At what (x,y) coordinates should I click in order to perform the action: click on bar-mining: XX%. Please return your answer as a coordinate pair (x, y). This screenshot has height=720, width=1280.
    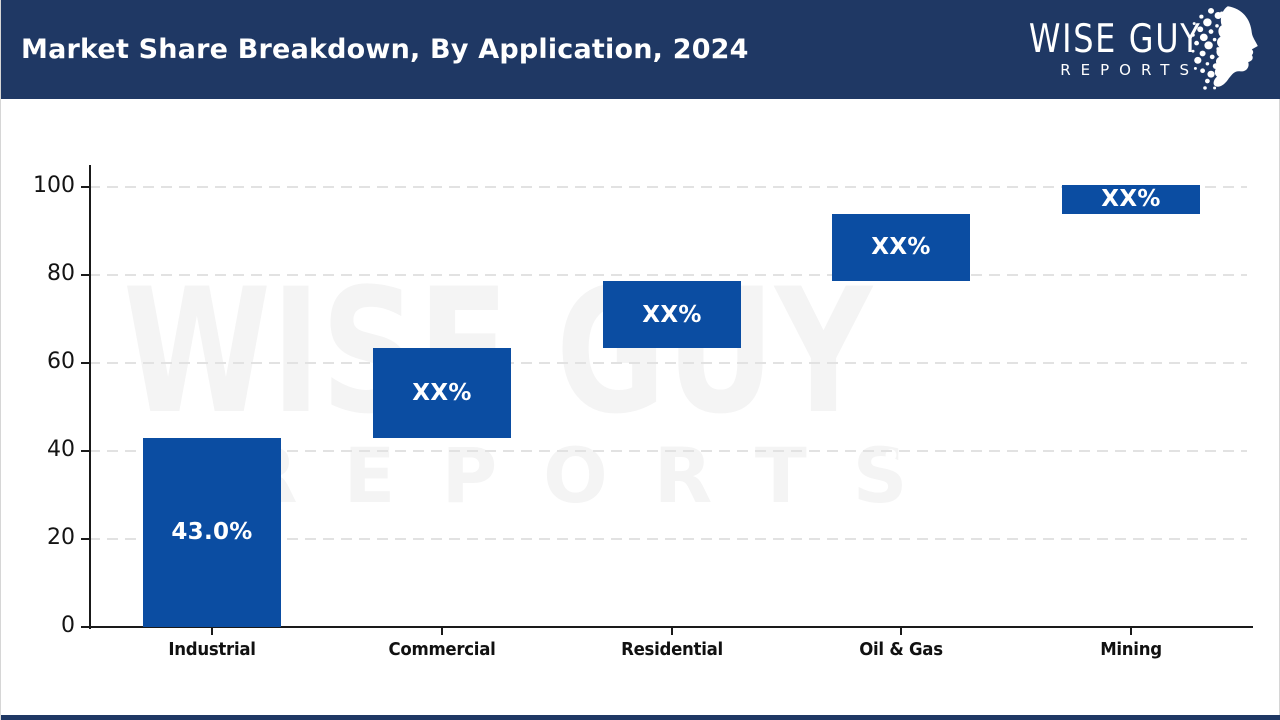
    Looking at the image, I should click on (1131, 199).